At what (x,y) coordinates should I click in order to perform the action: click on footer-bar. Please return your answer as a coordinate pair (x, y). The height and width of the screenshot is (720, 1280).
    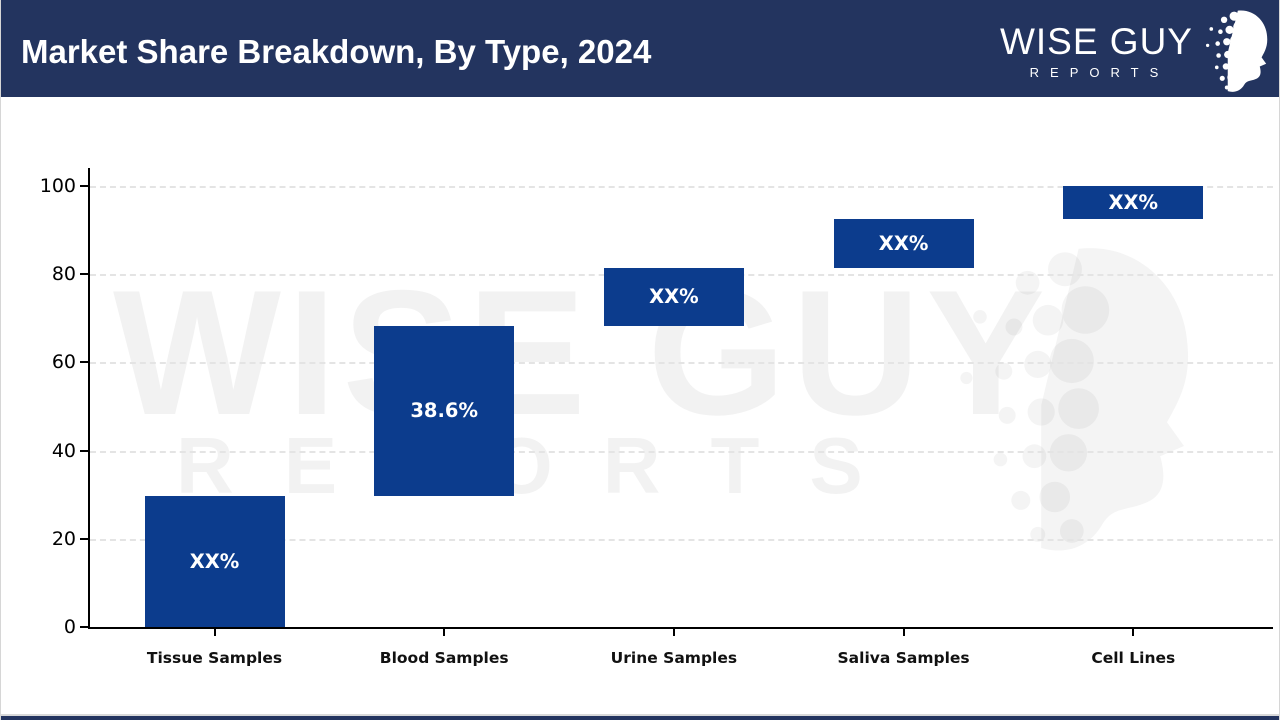
    Looking at the image, I should click on (640, 718).